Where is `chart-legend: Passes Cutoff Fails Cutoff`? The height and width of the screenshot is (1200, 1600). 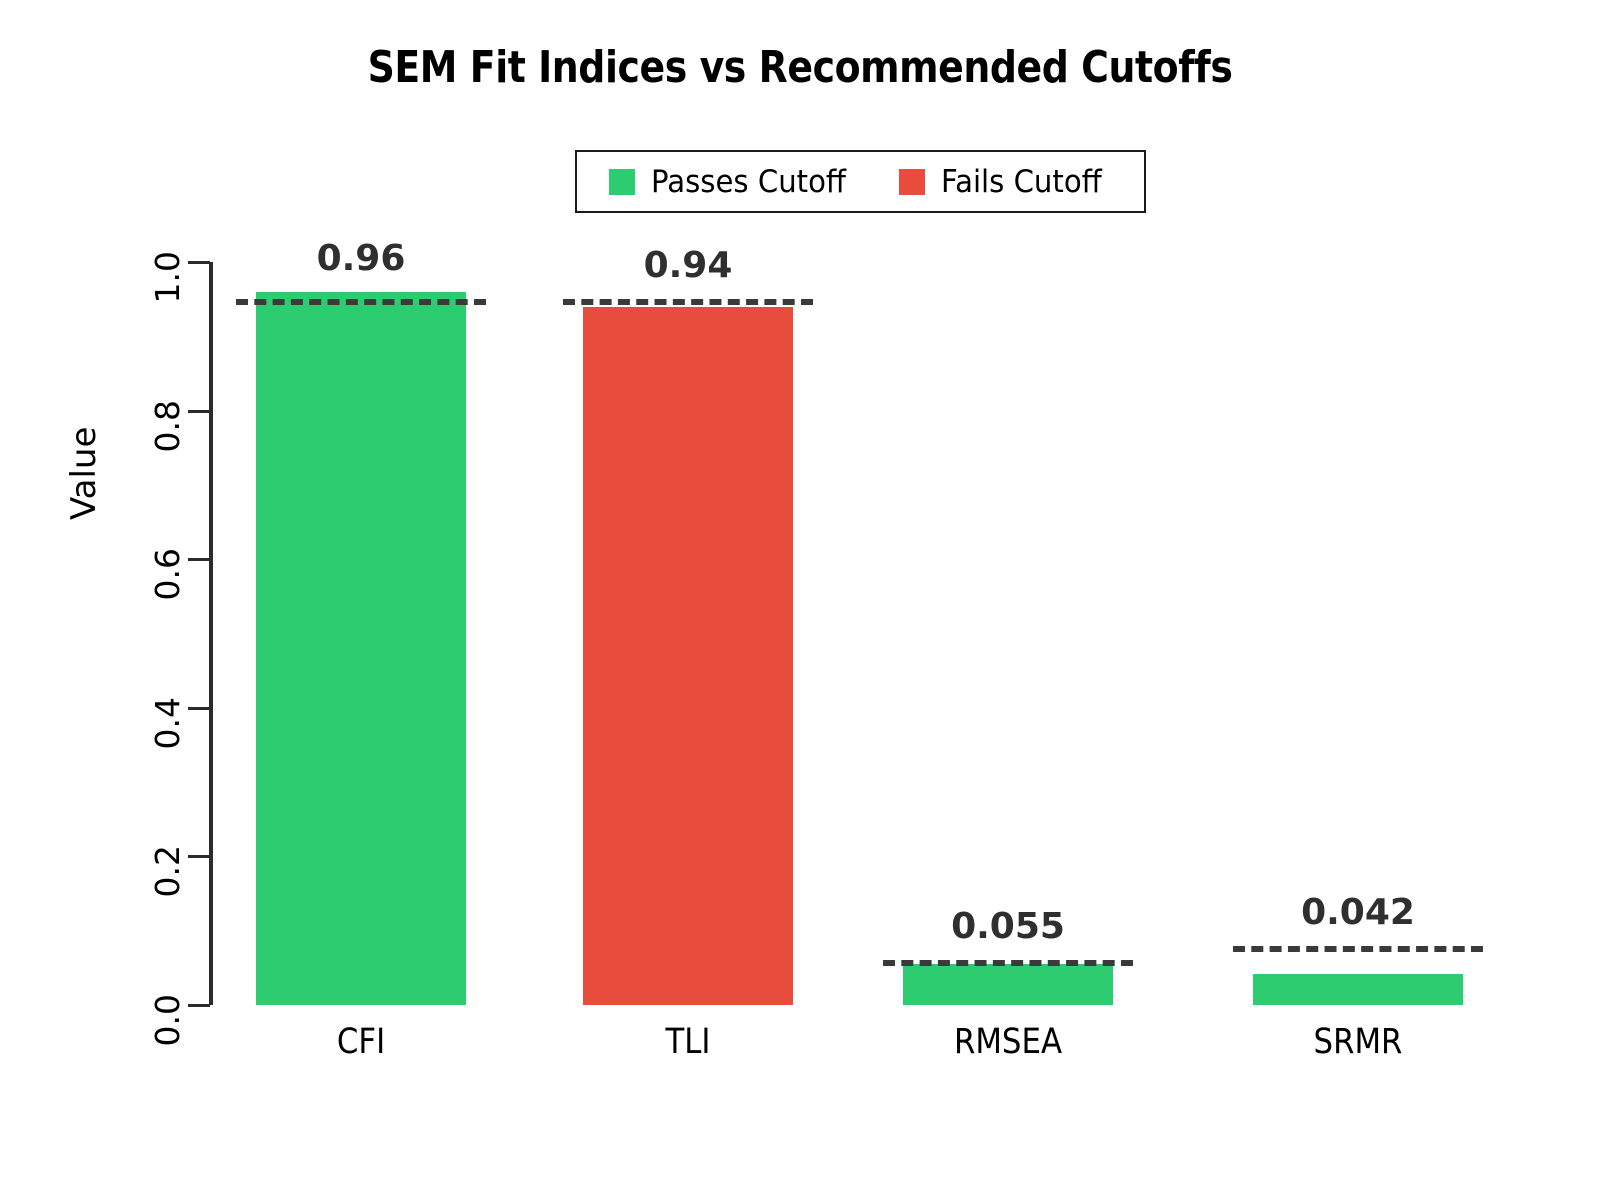
chart-legend: Passes Cutoff Fails Cutoff is located at coordinates (860, 181).